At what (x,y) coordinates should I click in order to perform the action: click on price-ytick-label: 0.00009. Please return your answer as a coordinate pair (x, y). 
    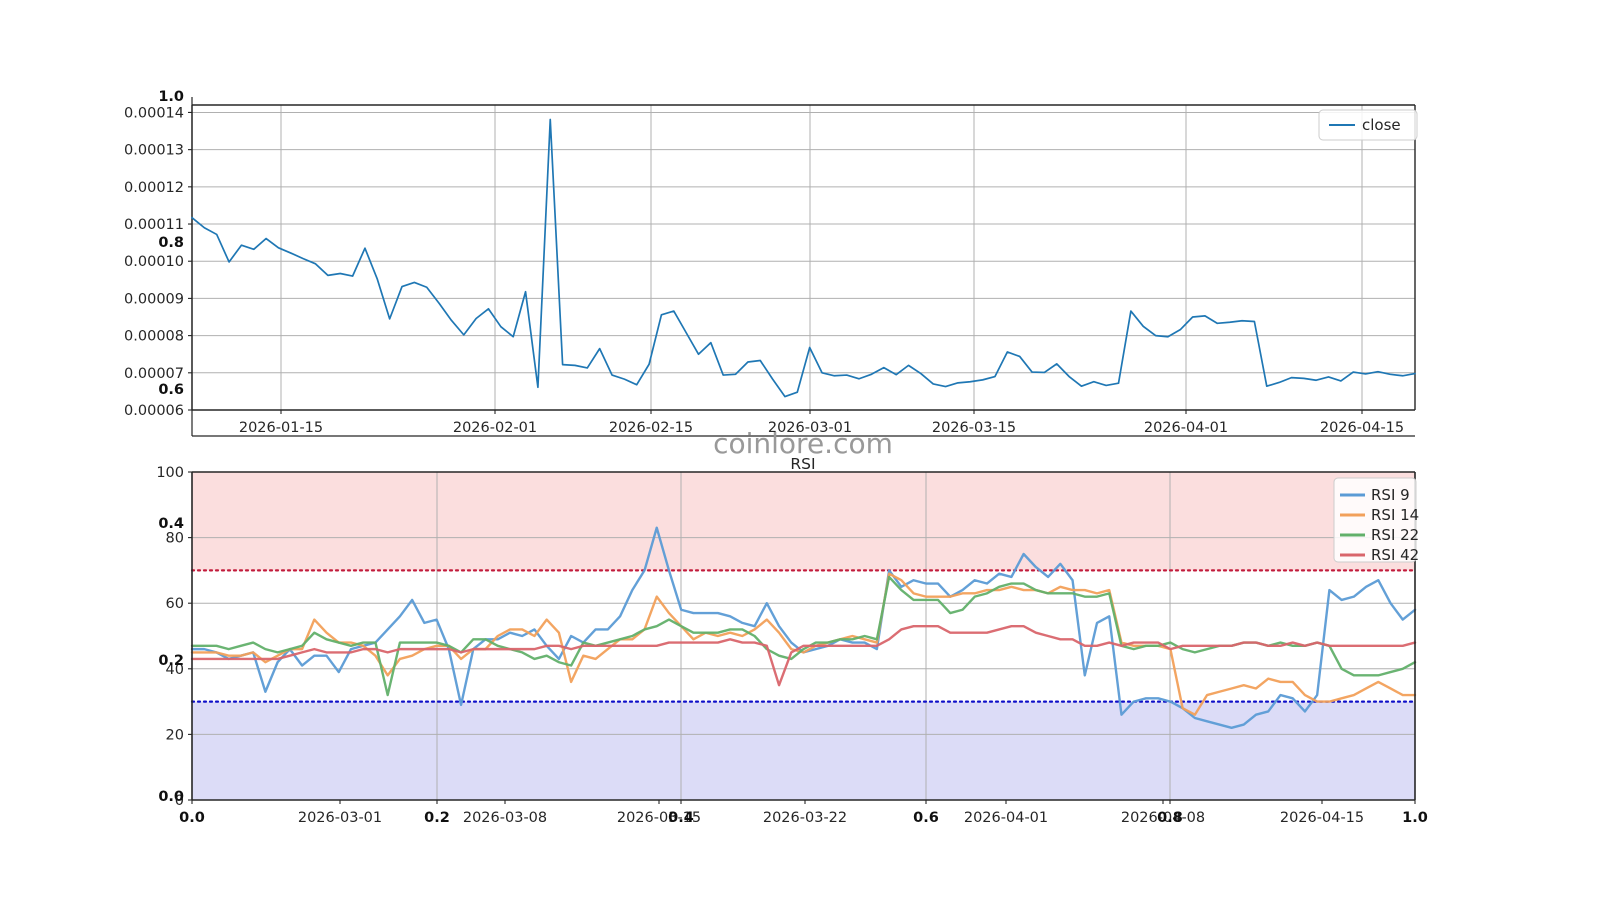
    Looking at the image, I should click on (154, 299).